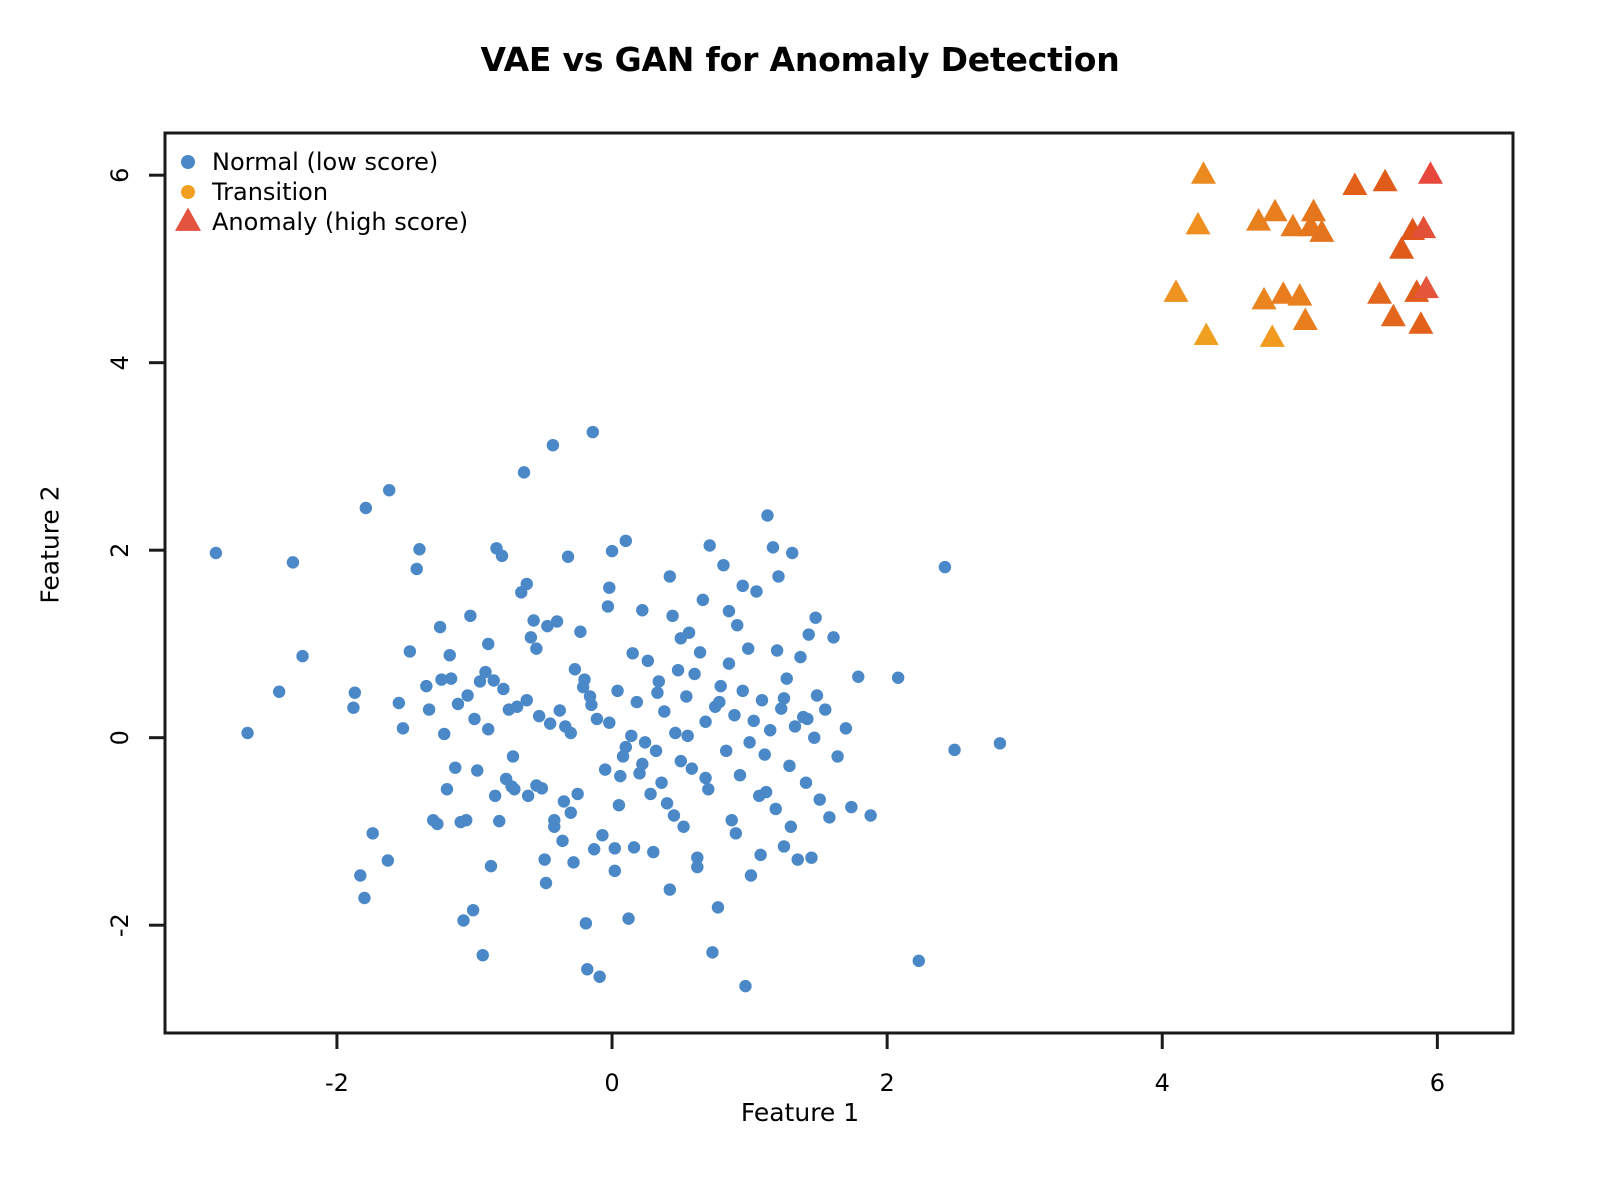 The width and height of the screenshot is (1600, 1200). What do you see at coordinates (188, 162) in the screenshot?
I see `legend-marker-circle` at bounding box center [188, 162].